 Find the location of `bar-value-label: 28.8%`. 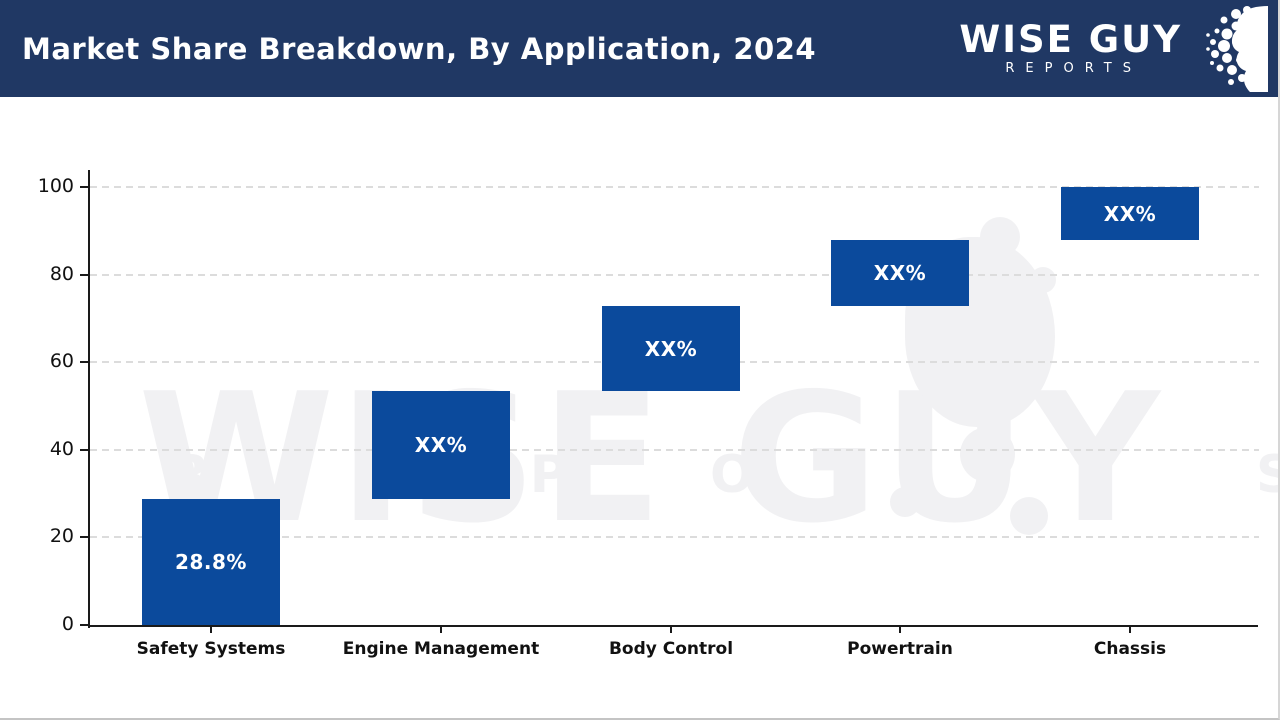

bar-value-label: 28.8% is located at coordinates (211, 561).